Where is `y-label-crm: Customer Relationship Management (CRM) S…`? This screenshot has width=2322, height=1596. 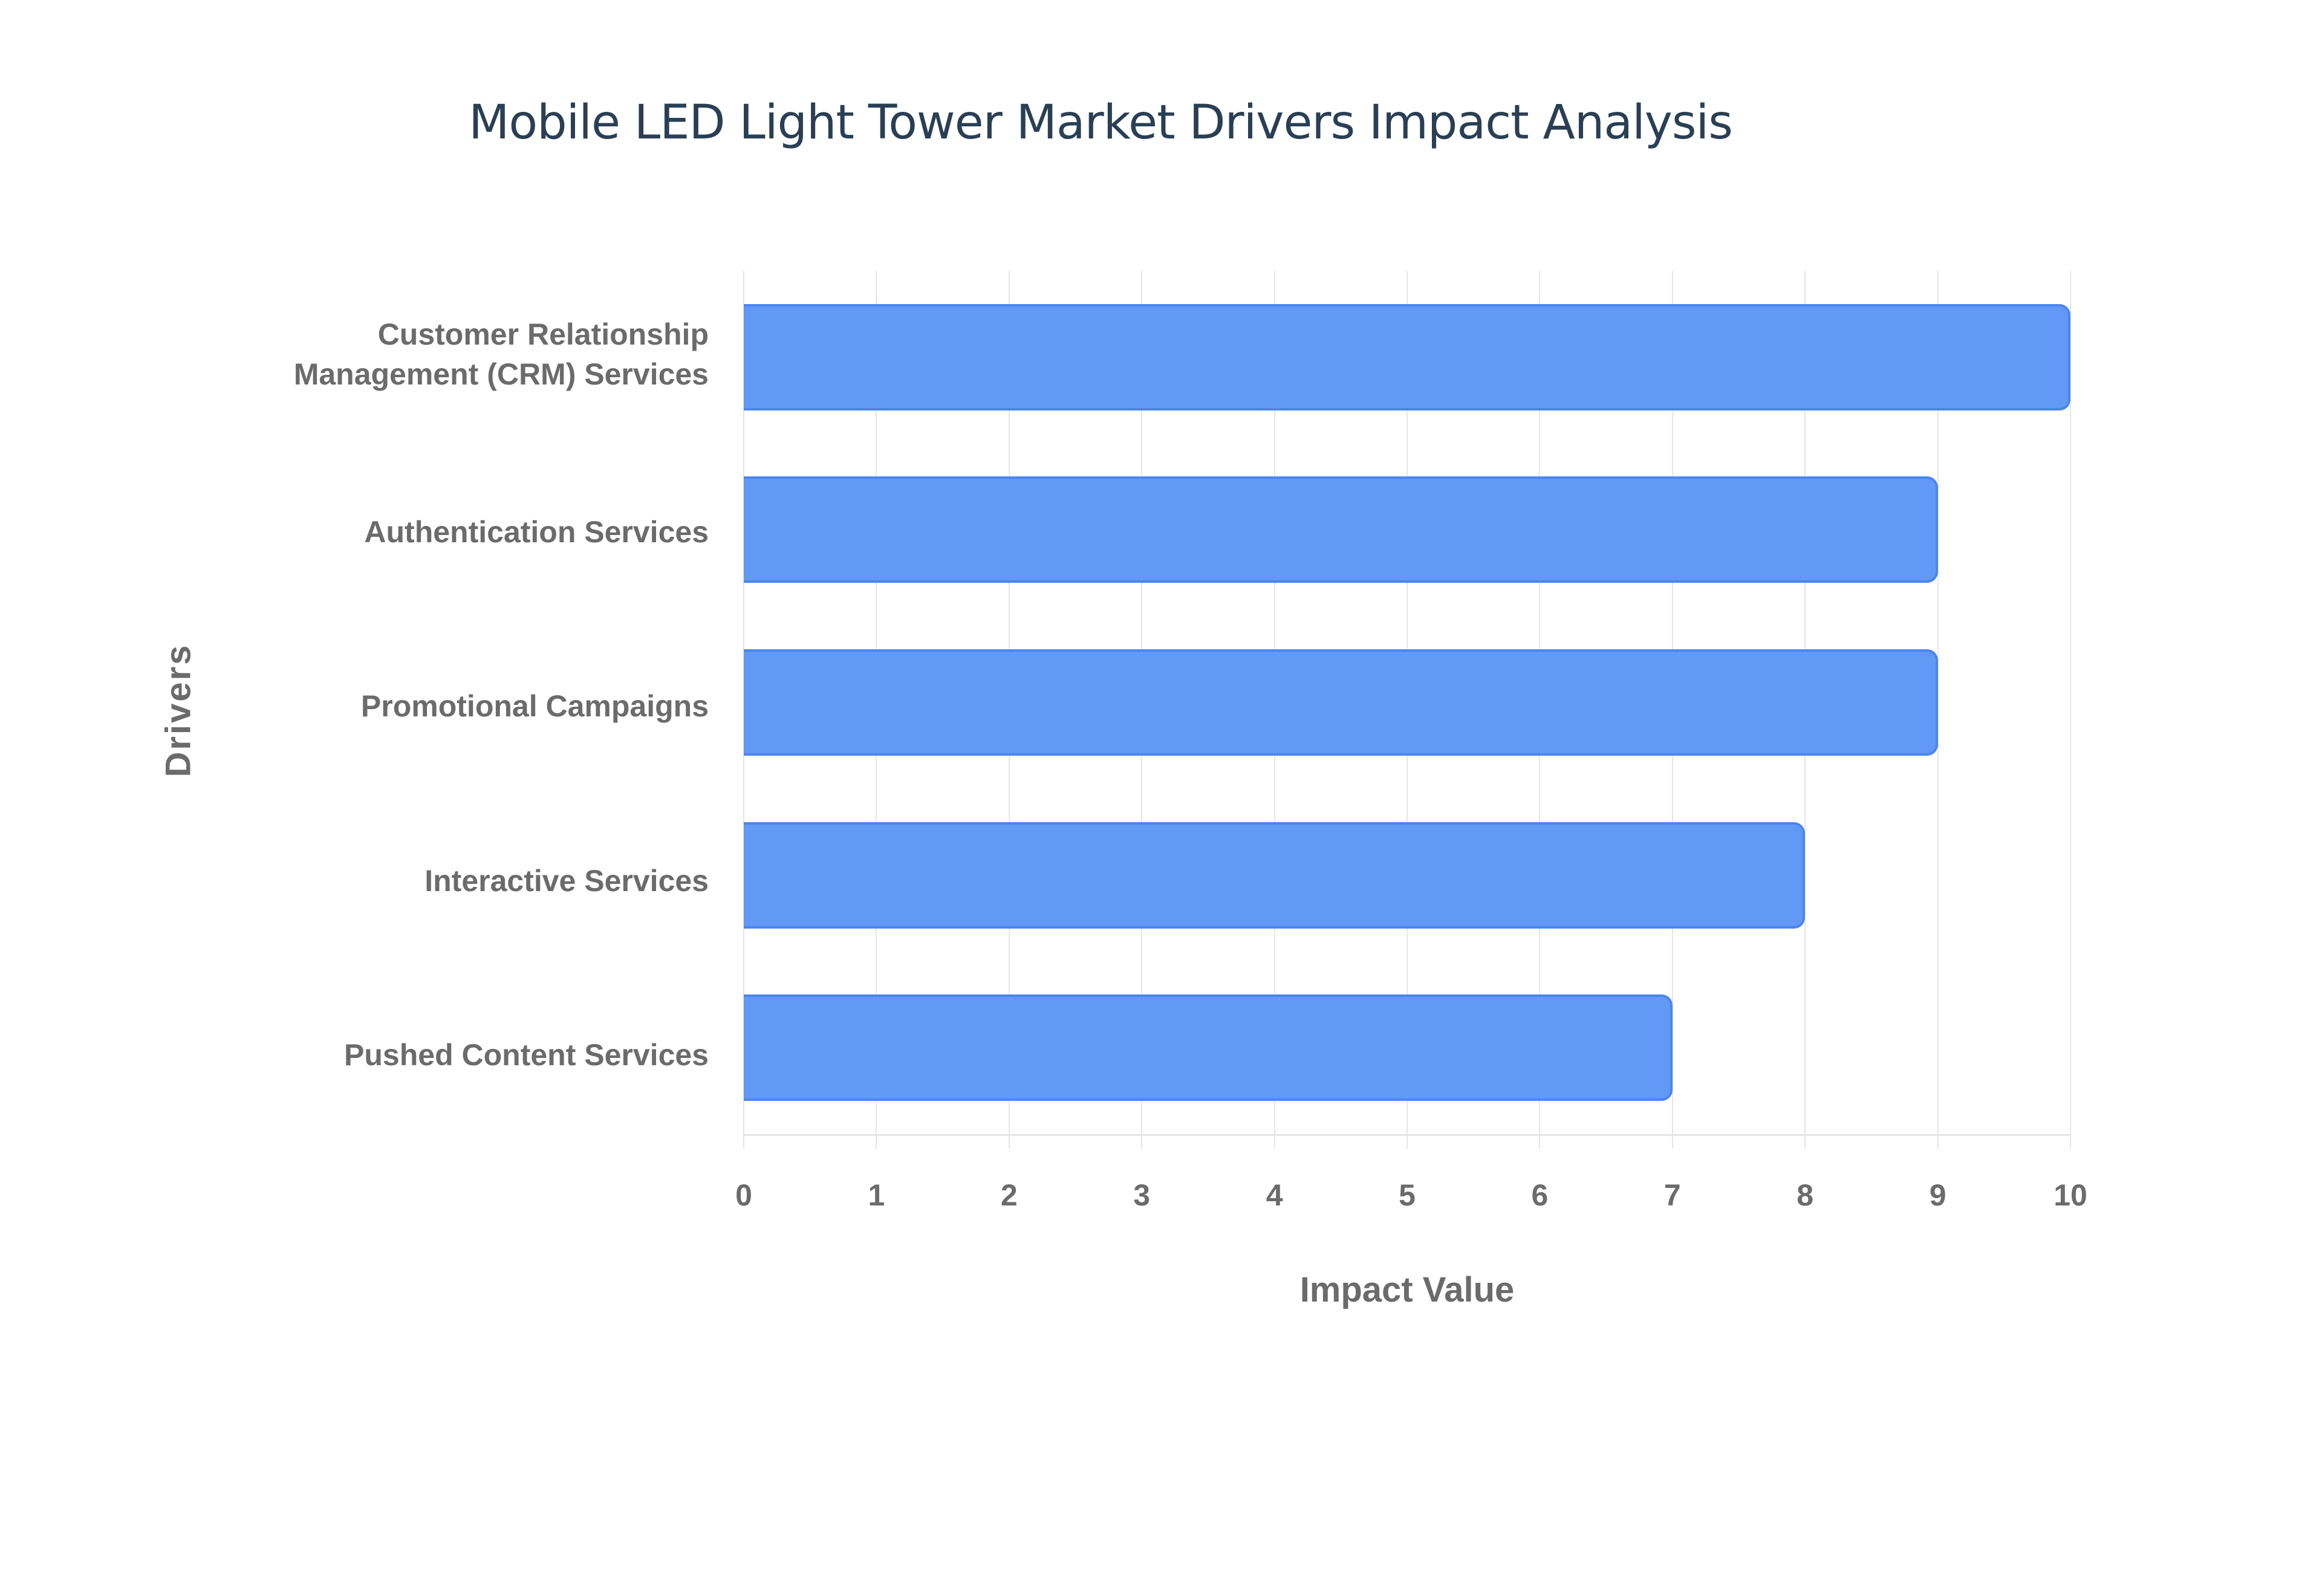 y-label-crm: Customer Relationship Management (CRM) S… is located at coordinates (436, 354).